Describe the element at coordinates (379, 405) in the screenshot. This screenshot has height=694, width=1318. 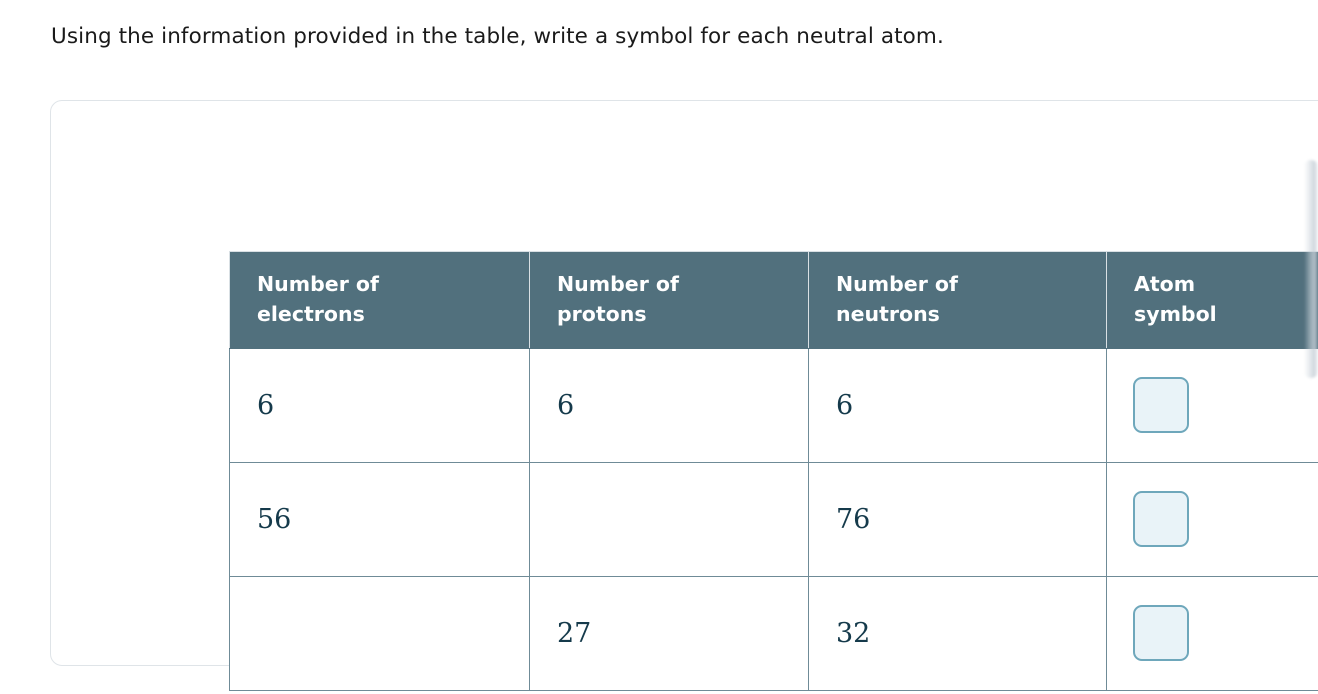
I see `cell-electrons-row1: 6` at that location.